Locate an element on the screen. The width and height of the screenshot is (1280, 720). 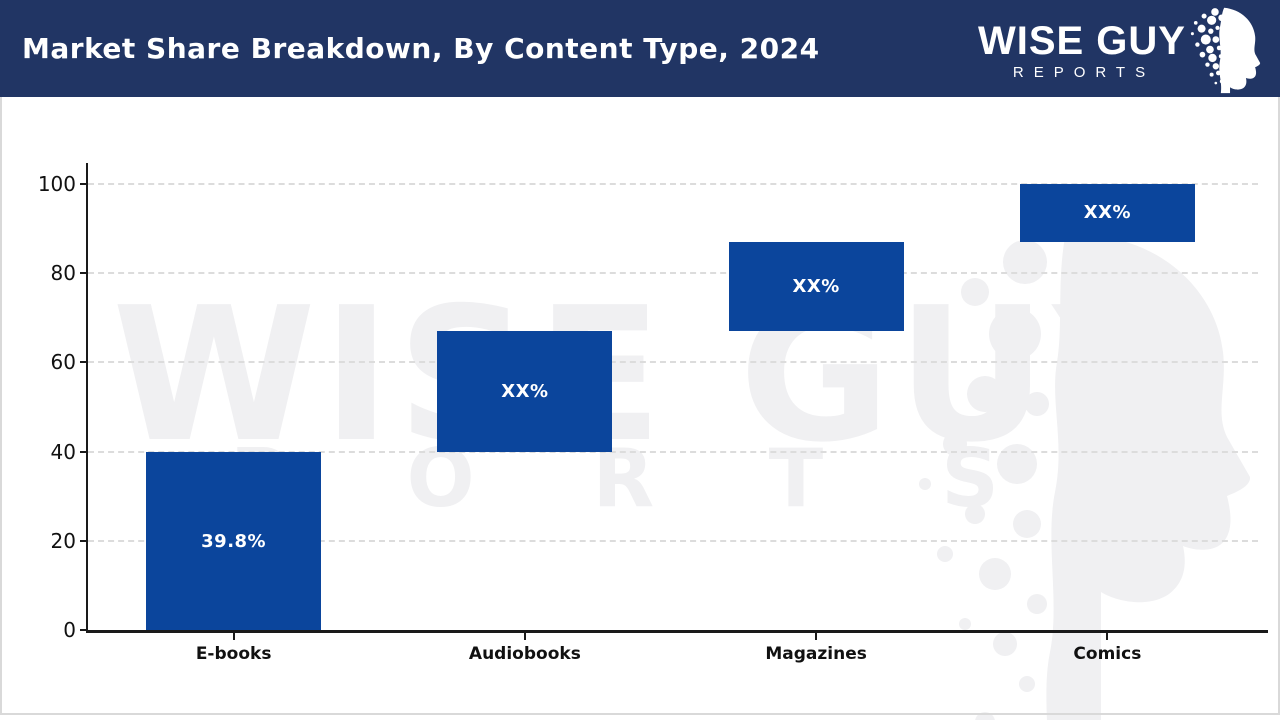
bar-e-books: 39.8% is located at coordinates (234, 541).